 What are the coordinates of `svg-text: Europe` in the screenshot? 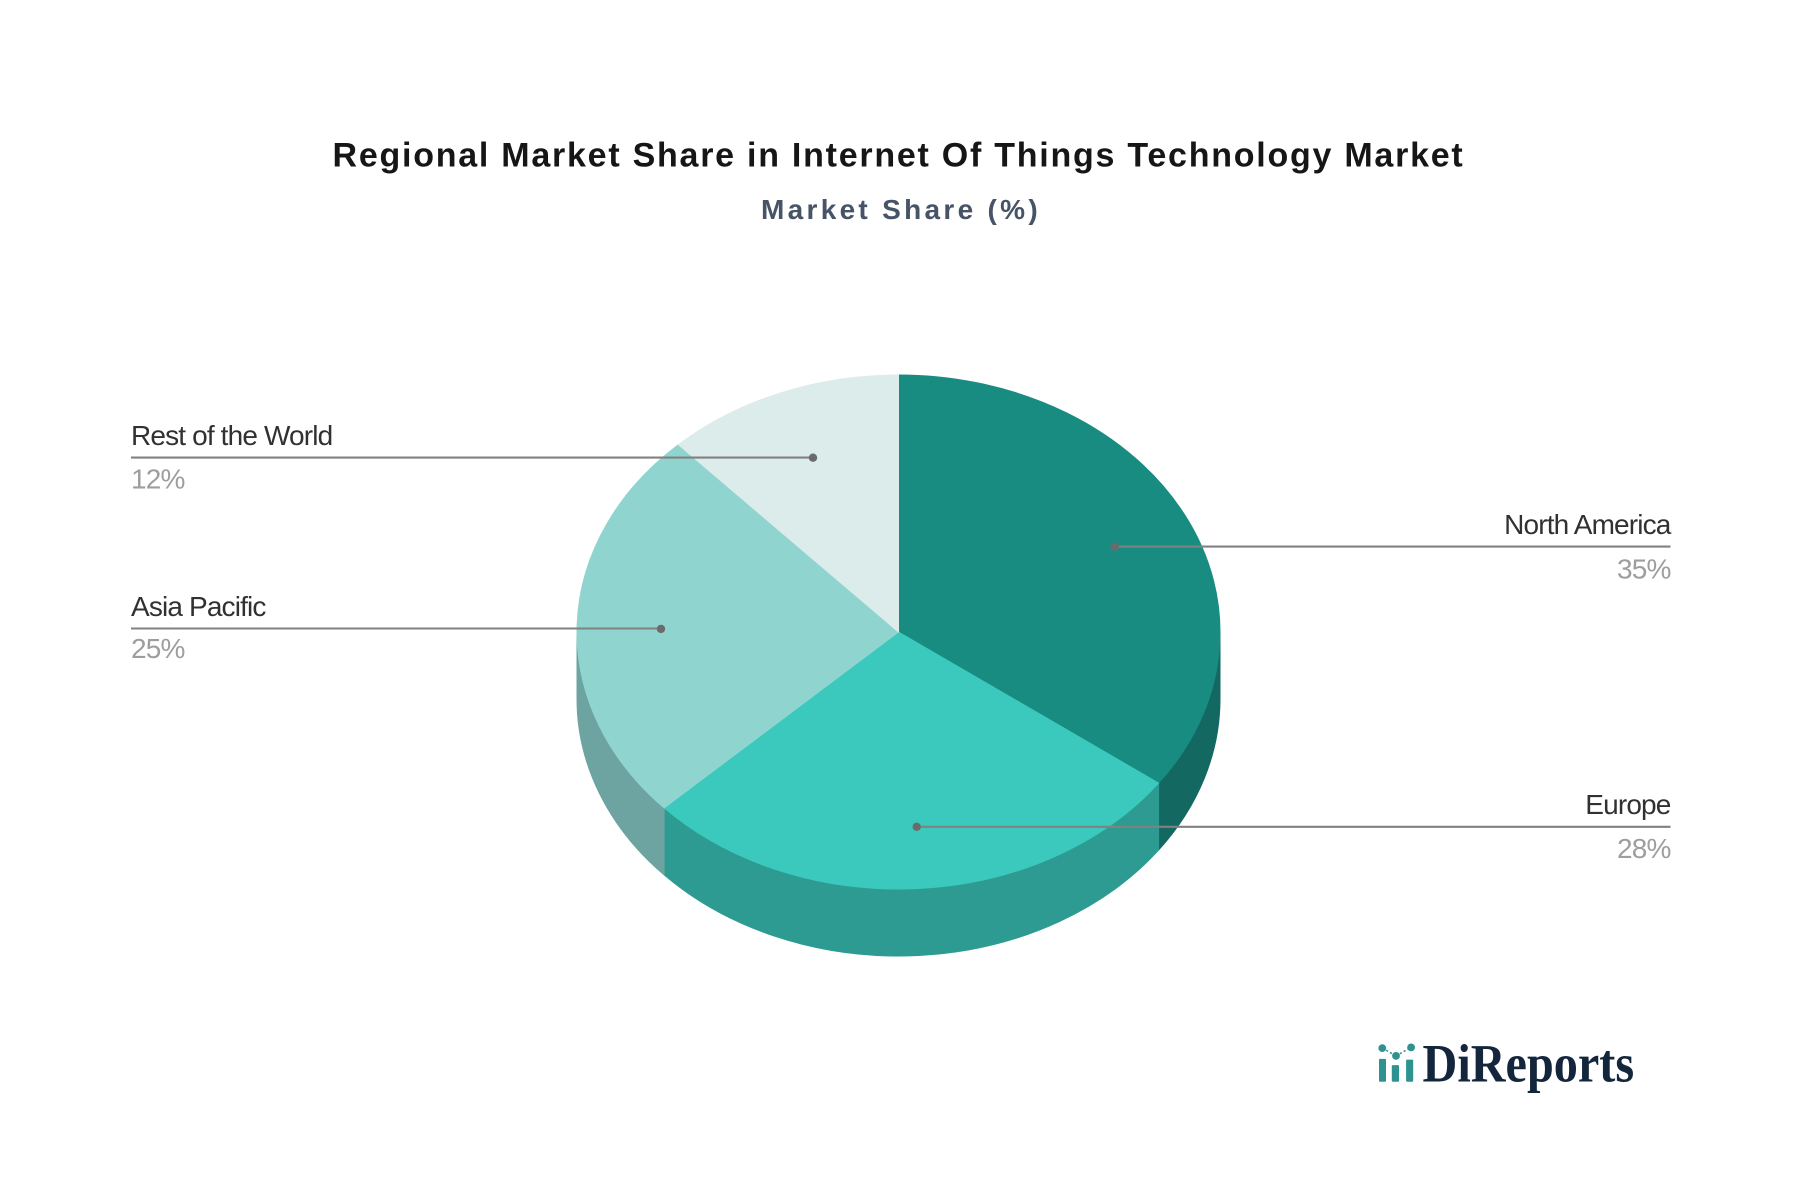 It's located at (1627, 804).